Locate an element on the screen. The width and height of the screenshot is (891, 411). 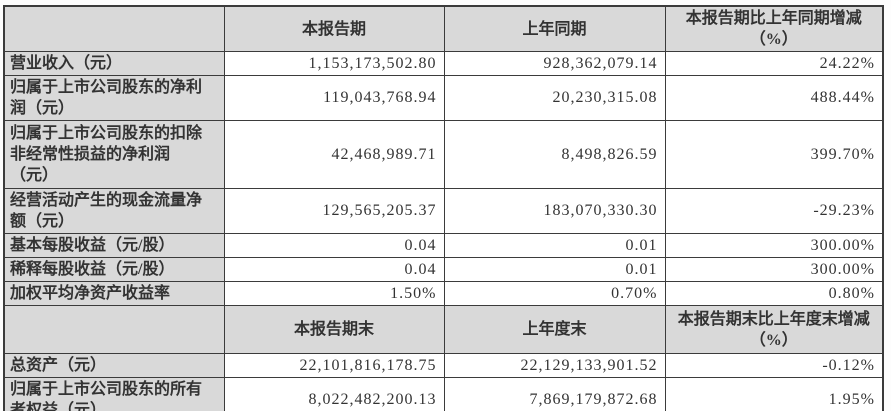
change-value: -0.12% is located at coordinates (774, 365).